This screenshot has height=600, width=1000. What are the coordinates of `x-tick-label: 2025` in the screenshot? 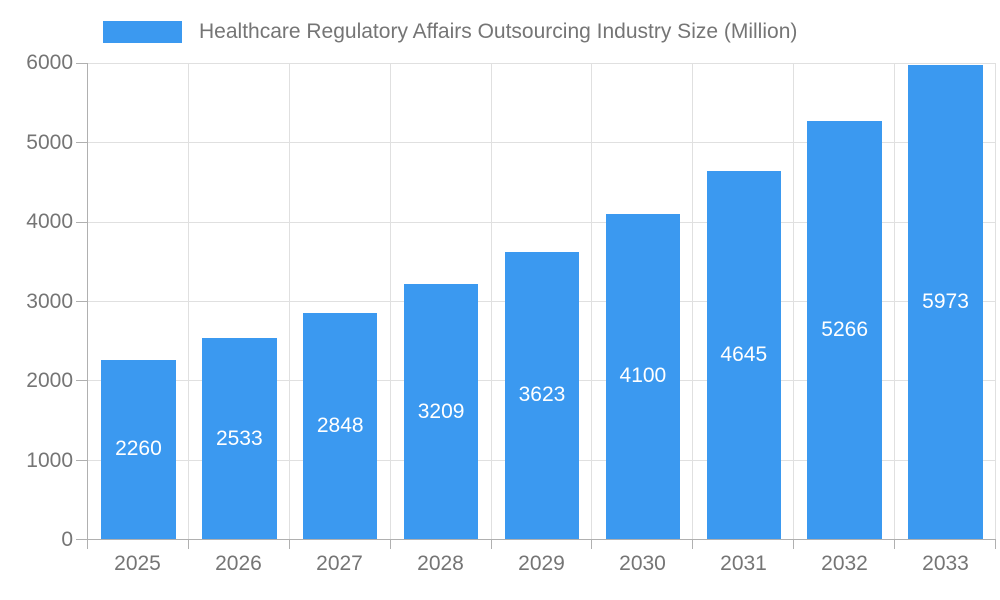 It's located at (137, 563).